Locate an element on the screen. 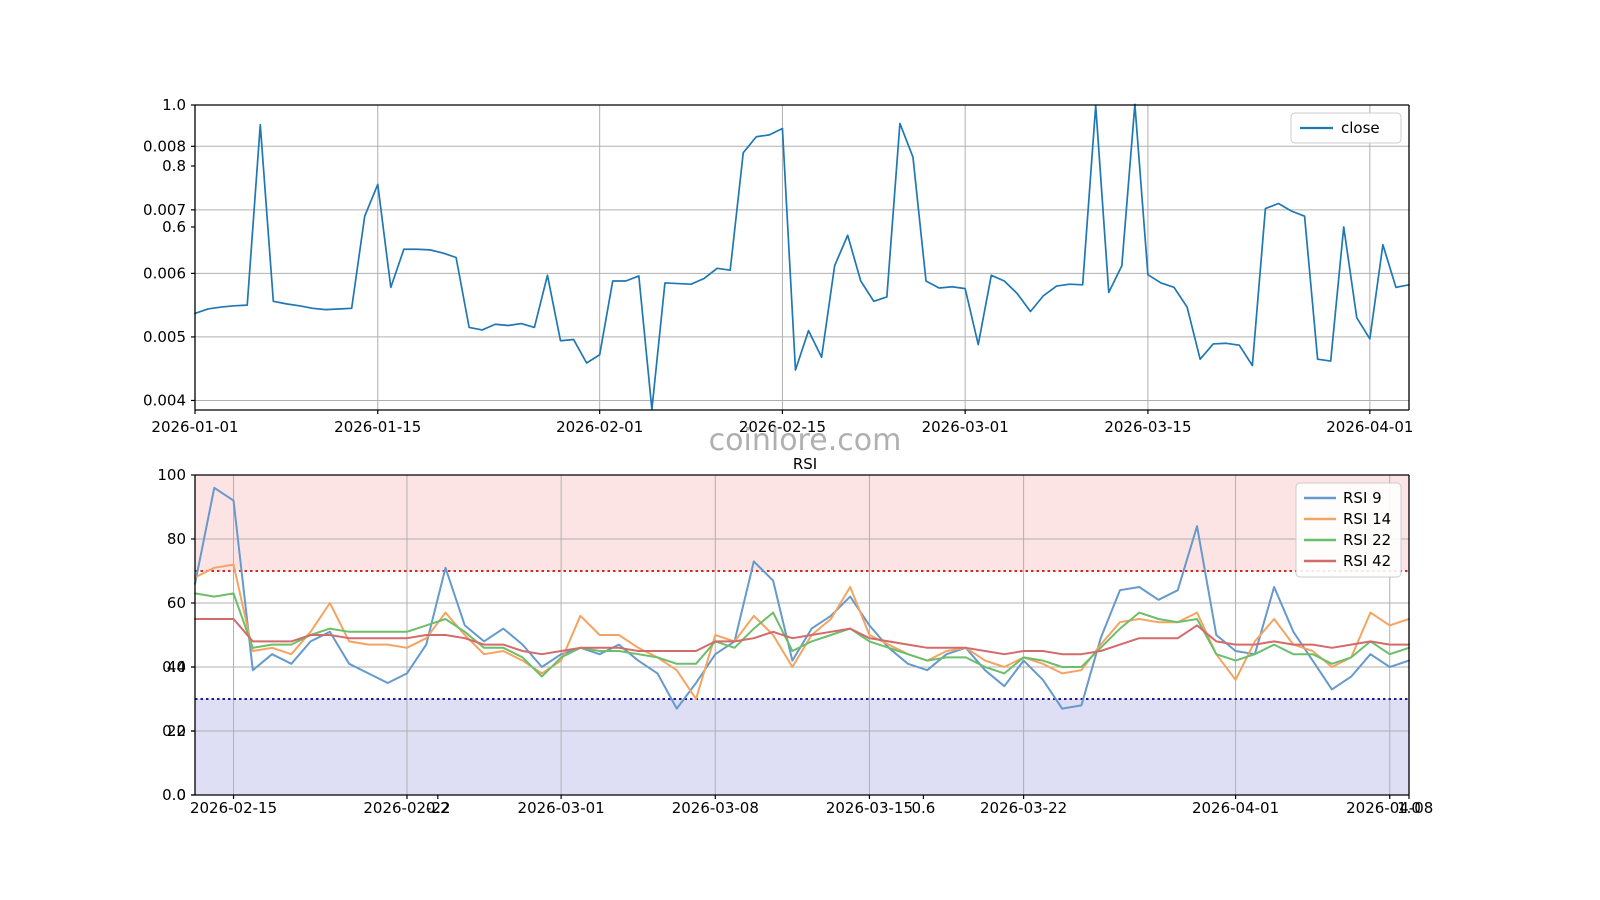  rsi-y-tick: 20 is located at coordinates (176, 731).